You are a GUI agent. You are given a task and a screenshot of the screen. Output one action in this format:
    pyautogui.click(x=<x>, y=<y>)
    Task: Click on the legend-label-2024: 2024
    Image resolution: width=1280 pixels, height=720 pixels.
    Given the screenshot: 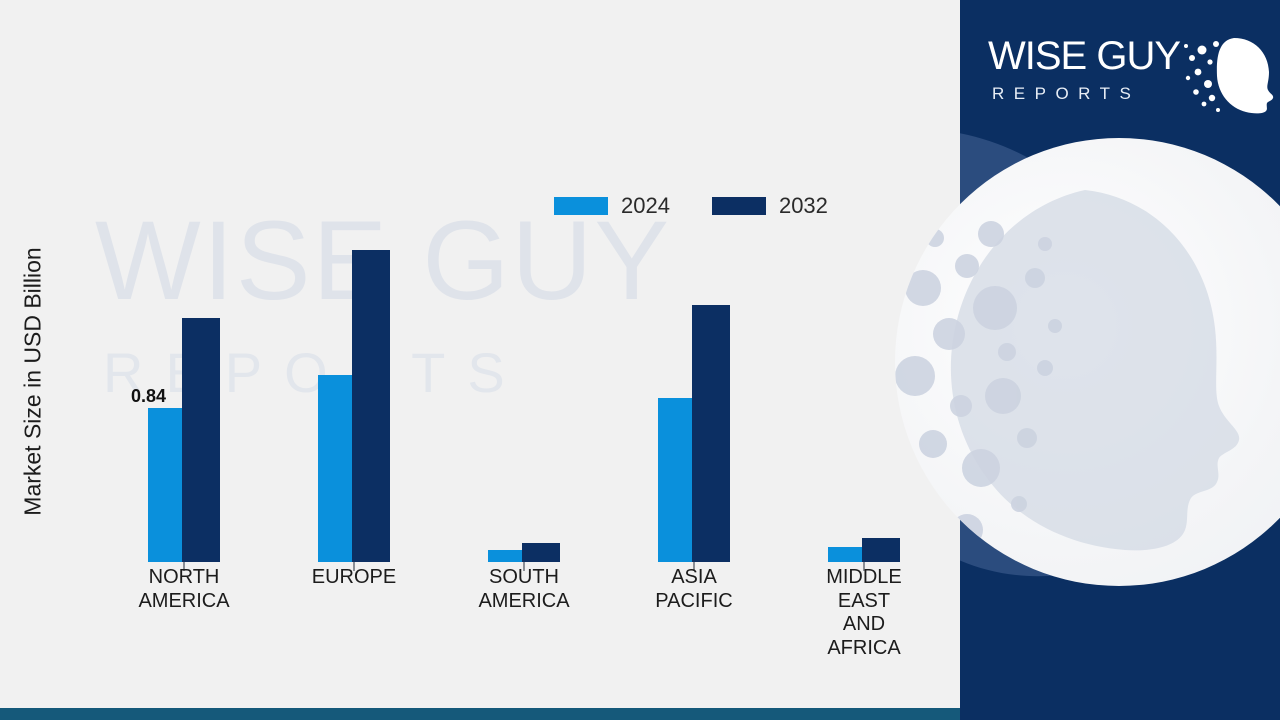 What is the action you would take?
    pyautogui.click(x=645, y=205)
    